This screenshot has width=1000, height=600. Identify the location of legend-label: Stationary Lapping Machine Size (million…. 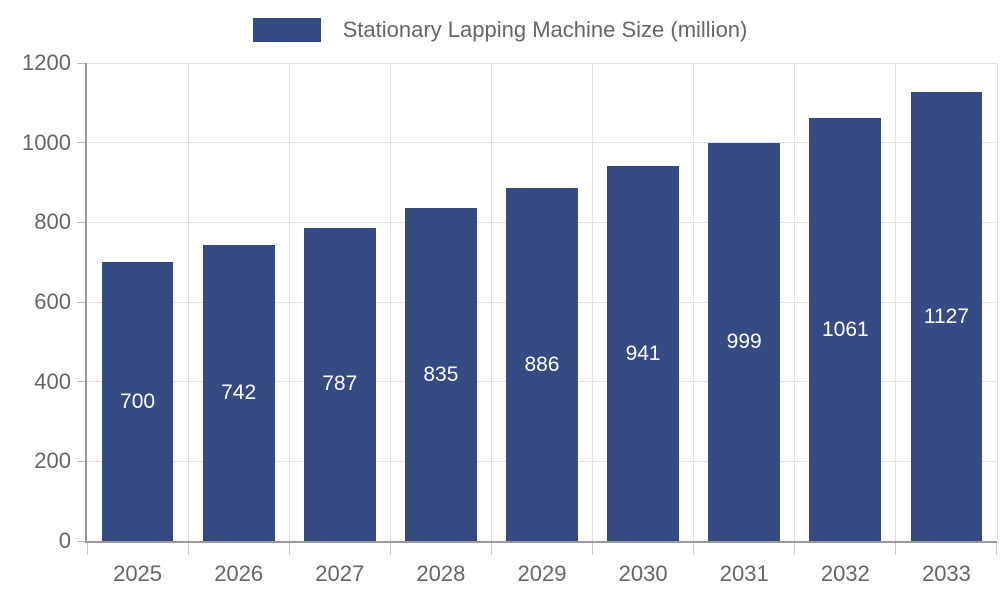
(545, 29).